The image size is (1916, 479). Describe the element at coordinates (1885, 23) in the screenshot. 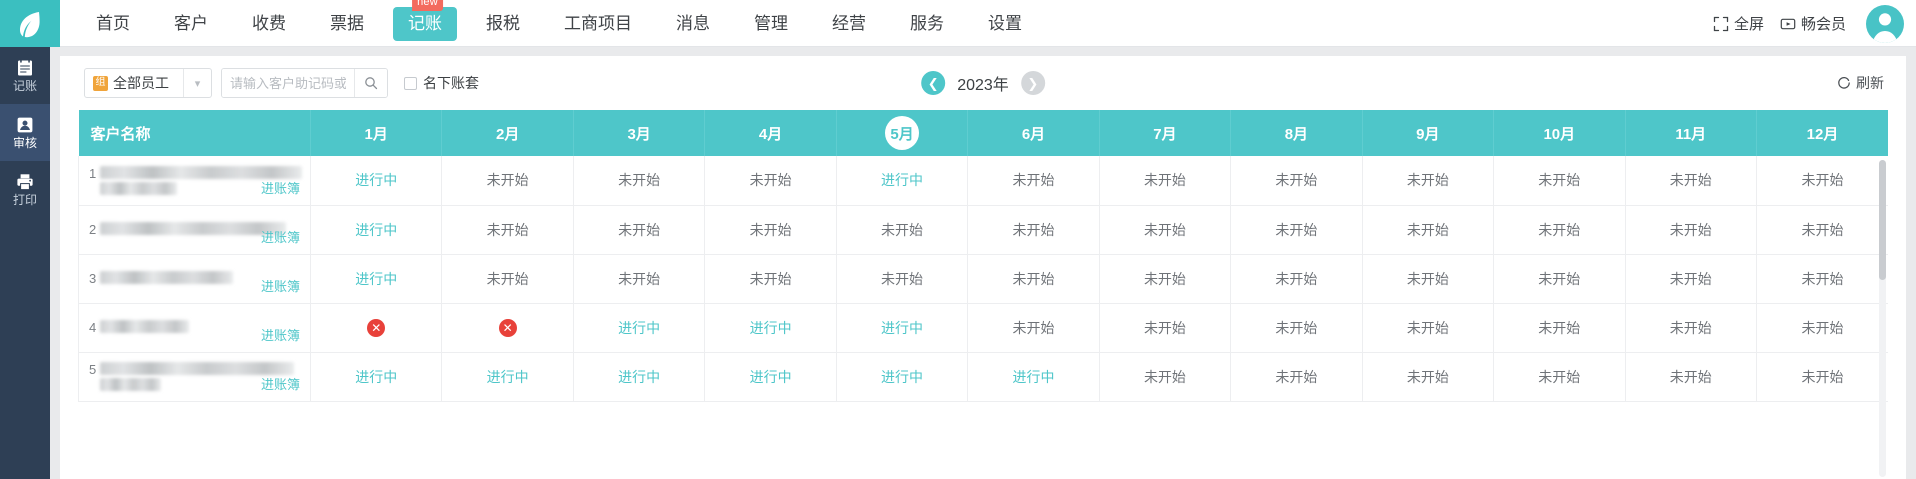

I see `avatar` at that location.